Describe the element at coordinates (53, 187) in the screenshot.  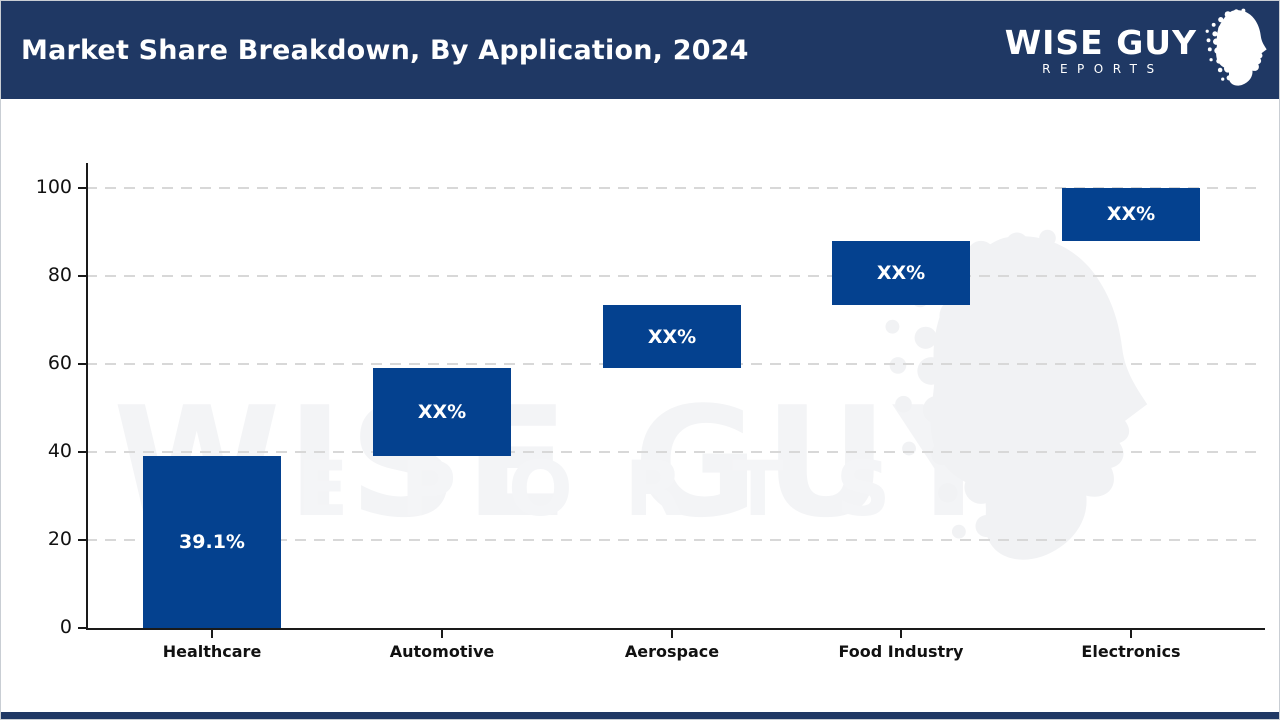
I see `y-axis-tick-label: 100` at that location.